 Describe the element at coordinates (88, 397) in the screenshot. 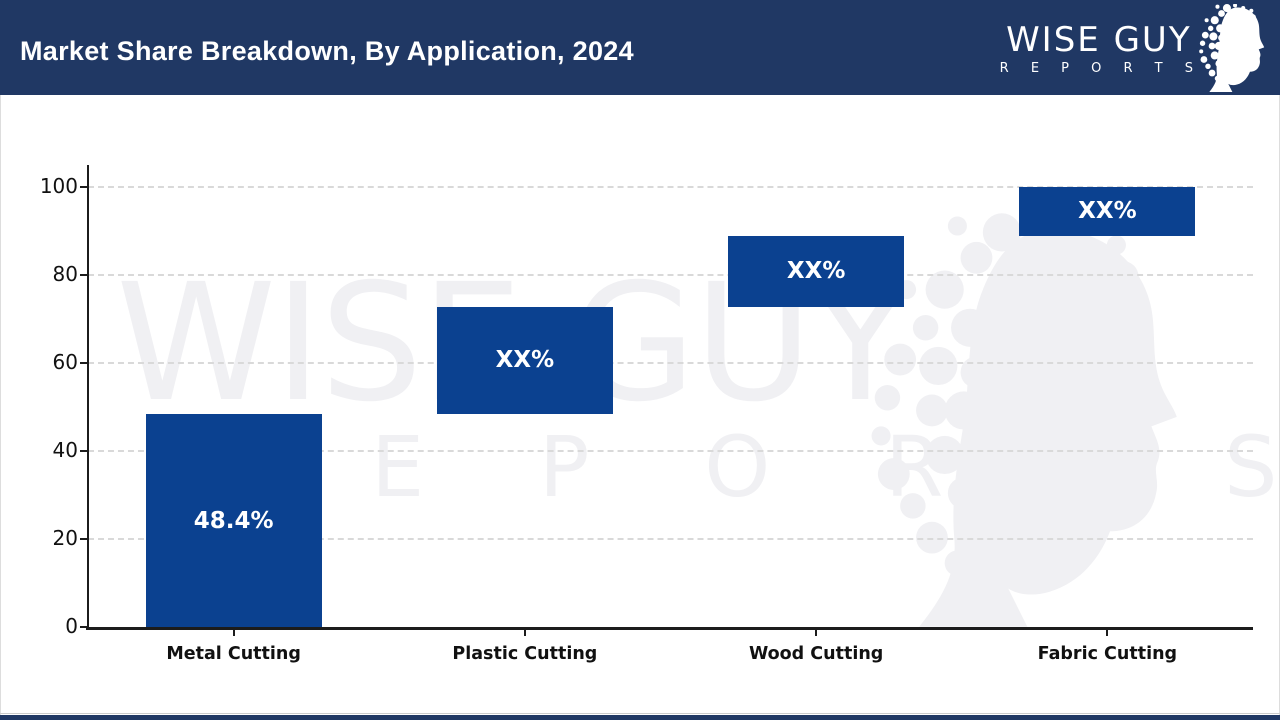

I see `y-axis-line` at that location.